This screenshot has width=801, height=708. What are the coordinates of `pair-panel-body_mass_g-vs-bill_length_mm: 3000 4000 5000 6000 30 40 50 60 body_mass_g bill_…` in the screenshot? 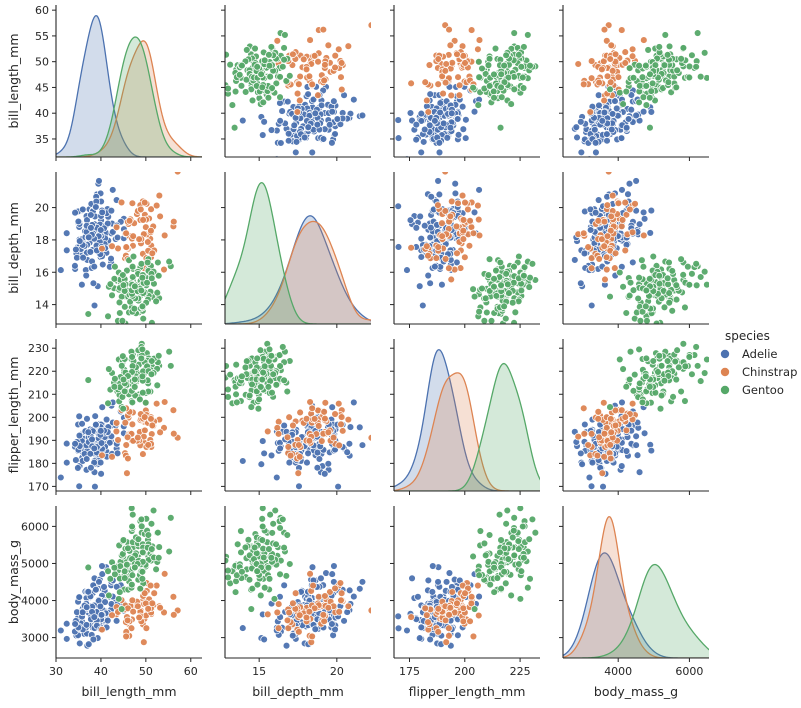 It's located at (104, 602).